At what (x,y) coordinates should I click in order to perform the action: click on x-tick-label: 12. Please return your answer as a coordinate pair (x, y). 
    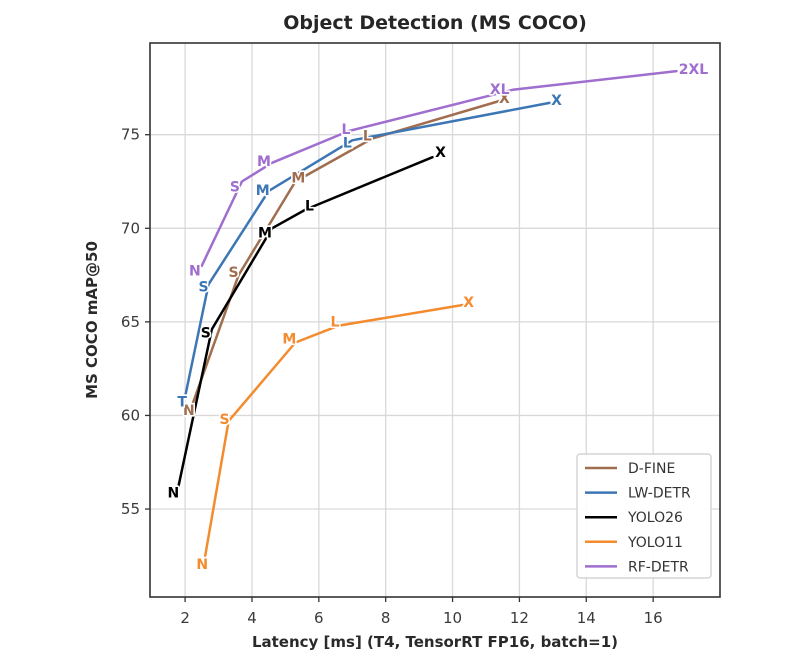
    Looking at the image, I should click on (519, 618).